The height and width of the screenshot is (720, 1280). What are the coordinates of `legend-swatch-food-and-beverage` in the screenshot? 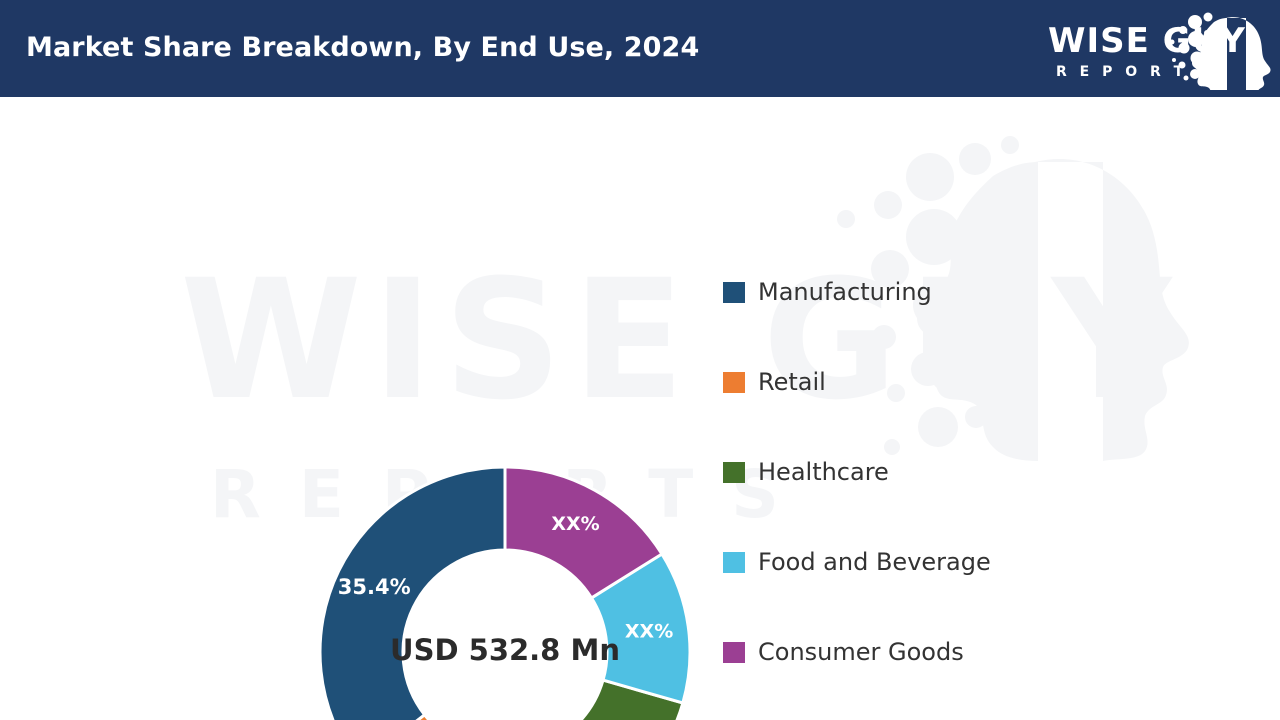 It's located at (734, 562).